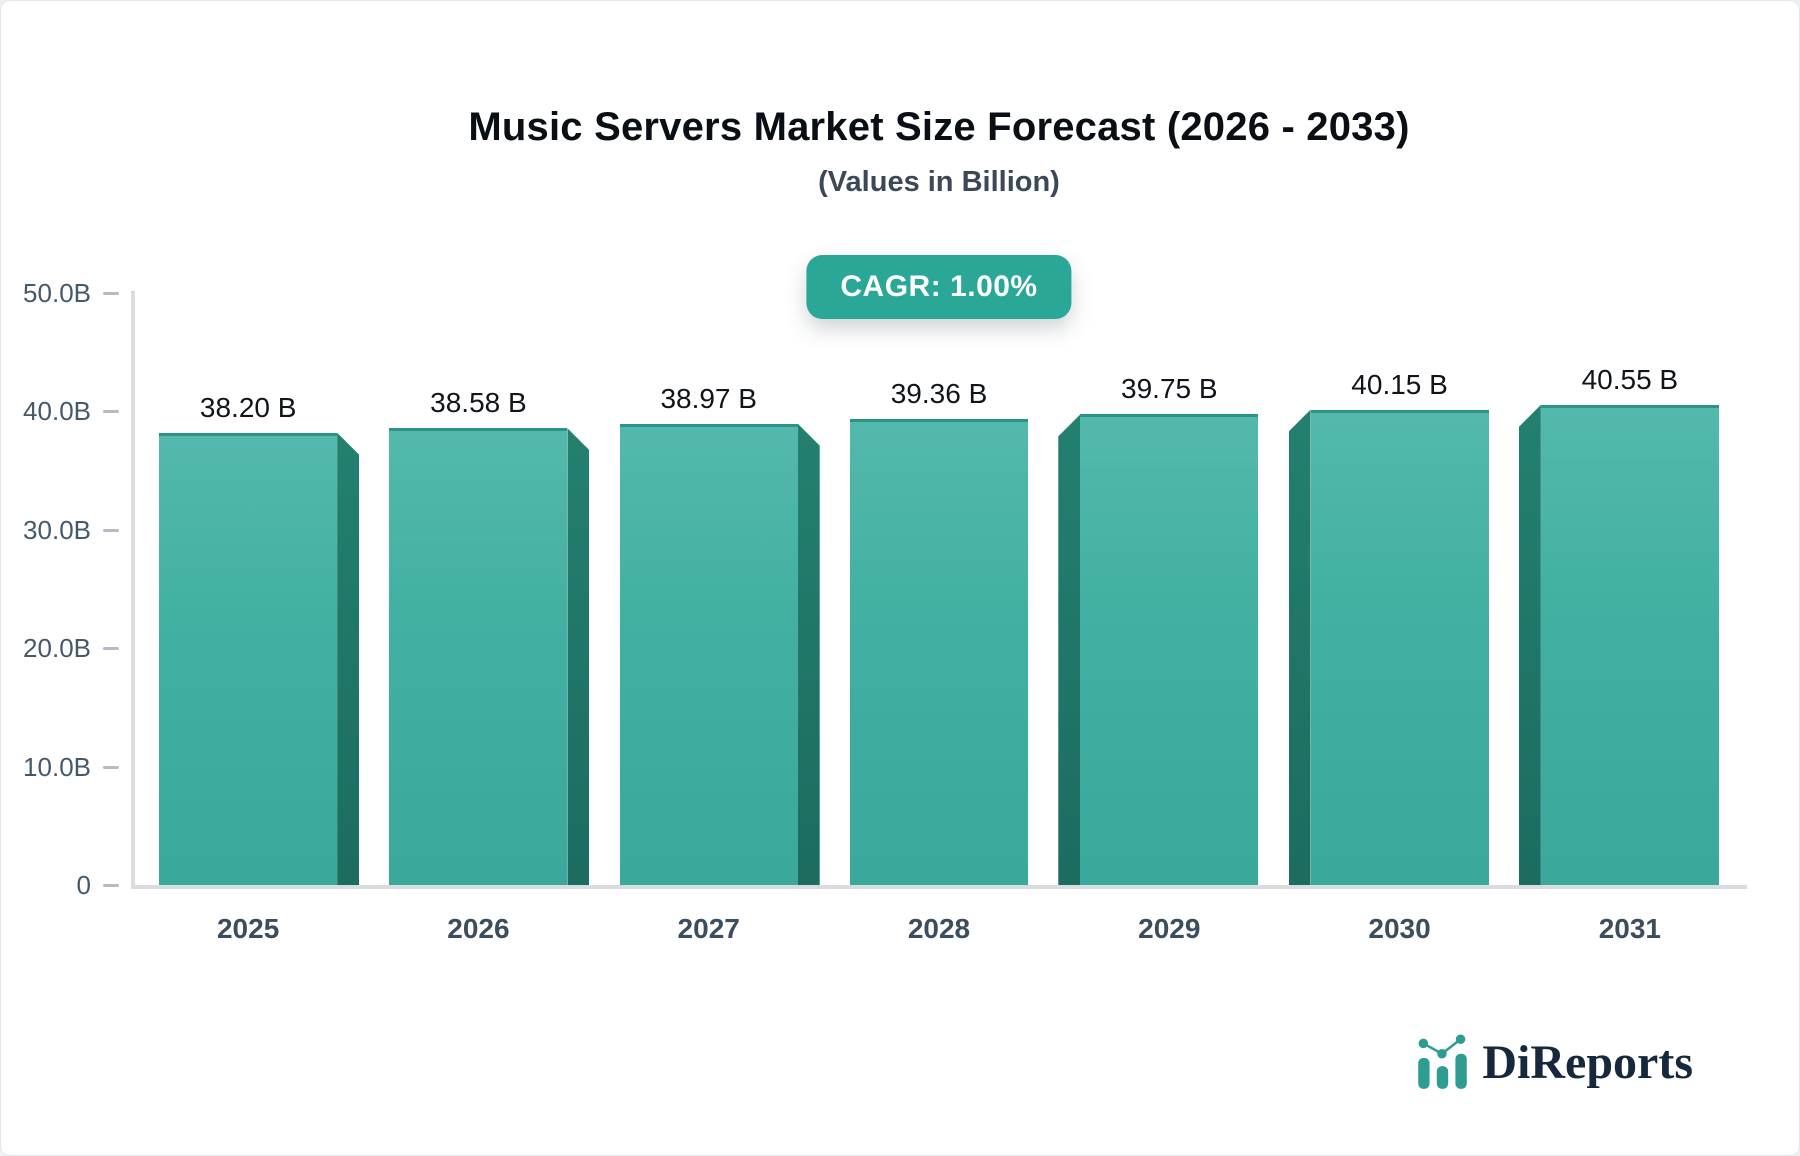 The image size is (1800, 1156). What do you see at coordinates (57, 766) in the screenshot?
I see `y-axis-label: 10.0B` at bounding box center [57, 766].